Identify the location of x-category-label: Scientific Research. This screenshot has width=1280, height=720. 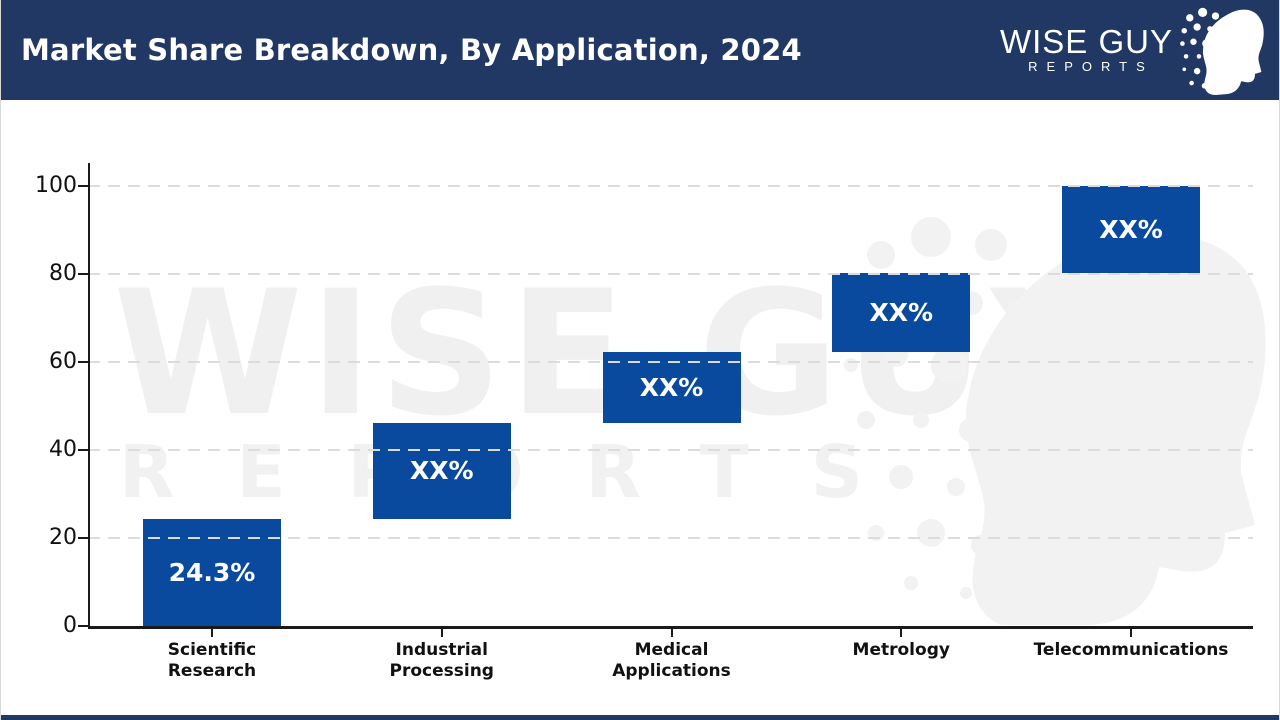
(212, 661).